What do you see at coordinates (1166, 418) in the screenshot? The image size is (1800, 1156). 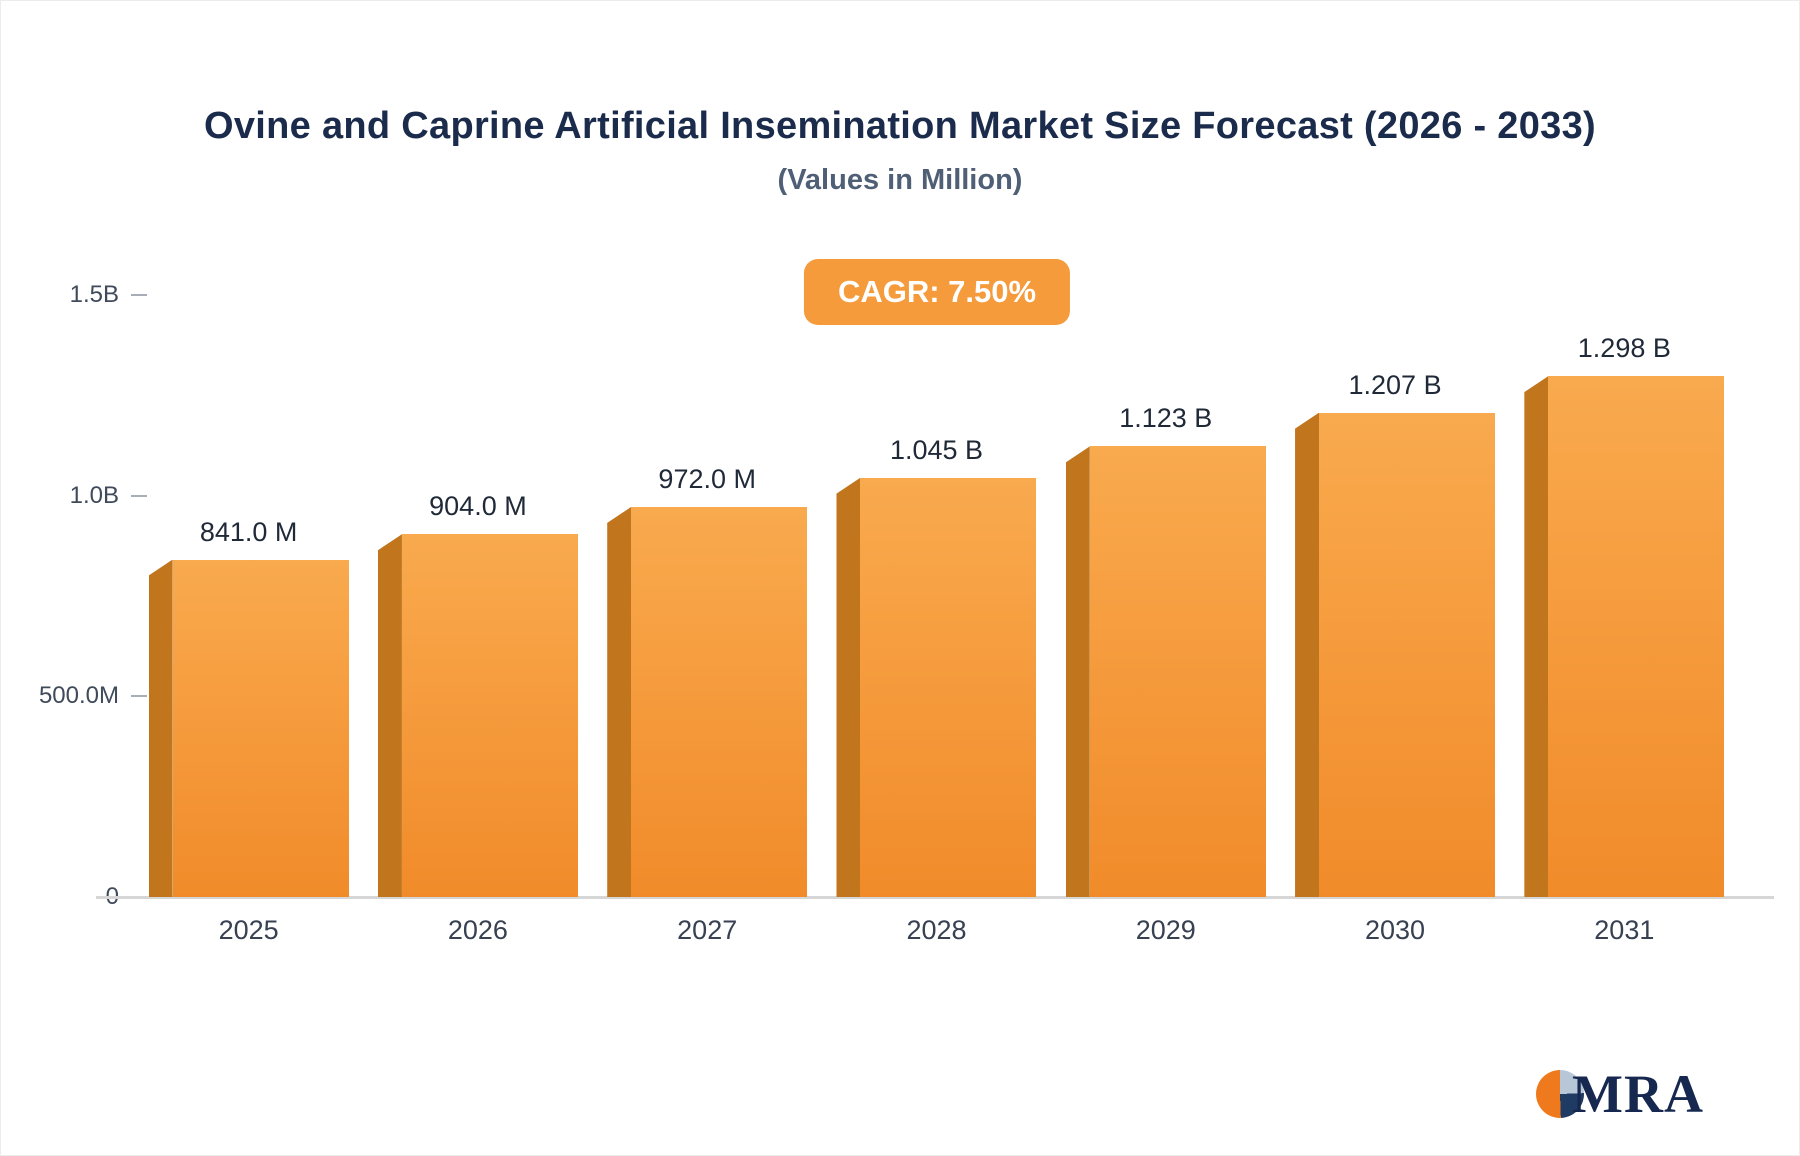 I see `bar-value-label: 1.123 B` at bounding box center [1166, 418].